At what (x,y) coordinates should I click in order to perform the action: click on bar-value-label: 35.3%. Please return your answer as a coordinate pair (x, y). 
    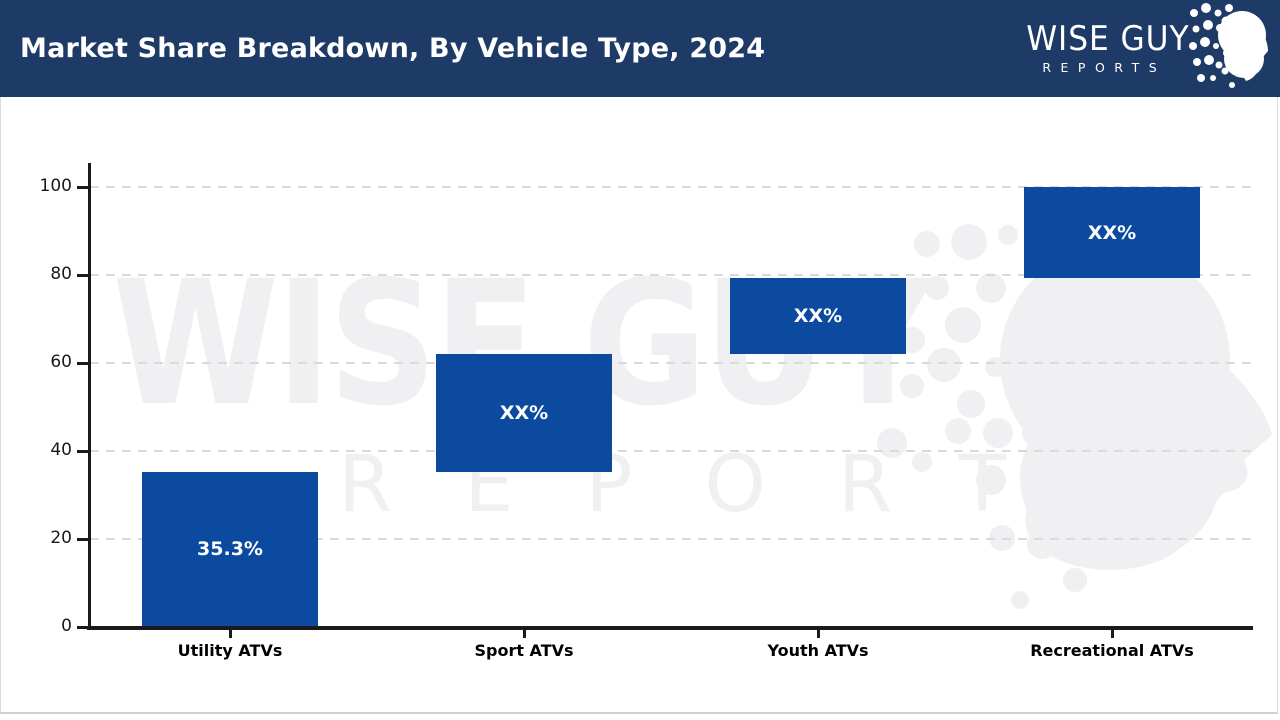
    Looking at the image, I should click on (230, 549).